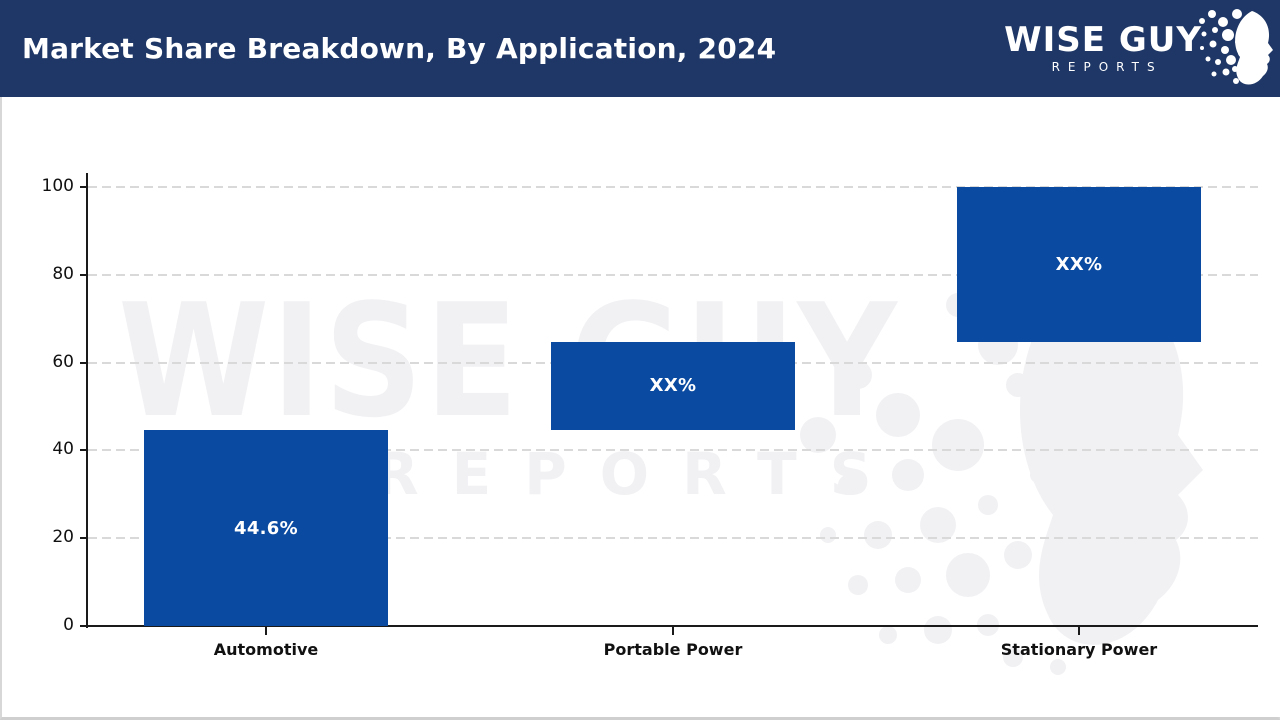 This screenshot has height=720, width=1280. What do you see at coordinates (1107, 67) in the screenshot?
I see `brand-subtitle: REPORTS` at bounding box center [1107, 67].